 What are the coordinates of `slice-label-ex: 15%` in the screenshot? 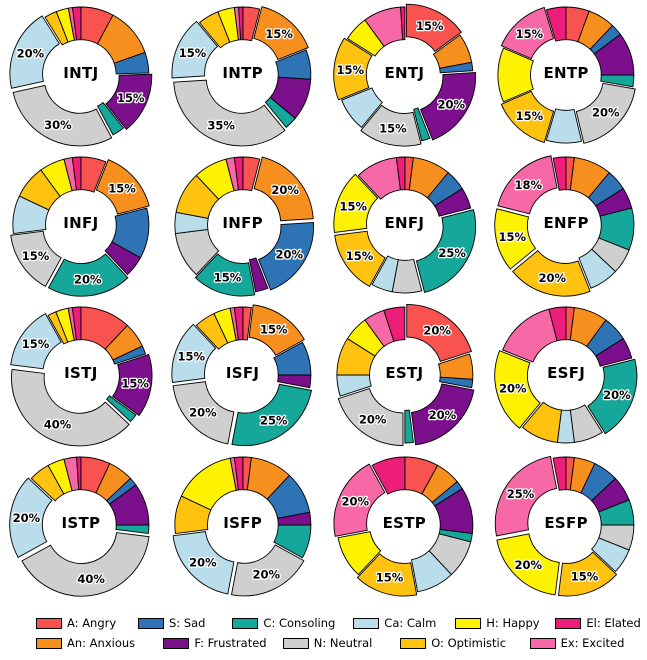 It's located at (530, 34).